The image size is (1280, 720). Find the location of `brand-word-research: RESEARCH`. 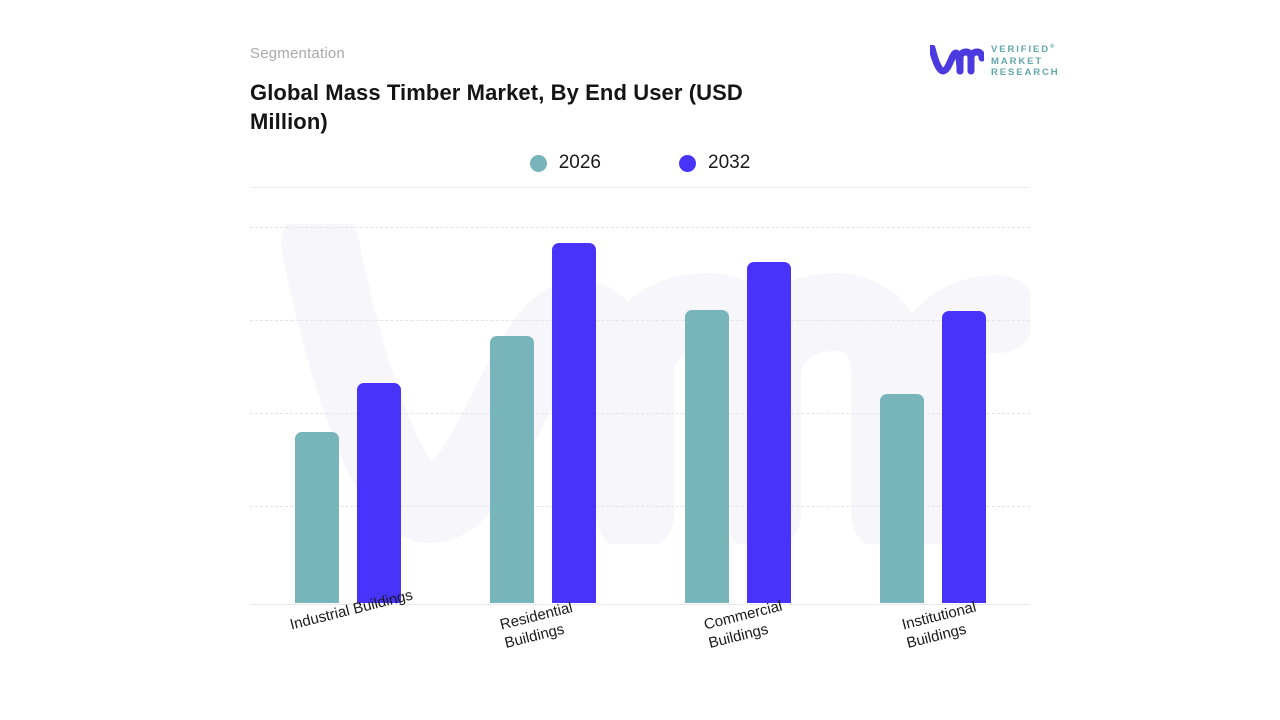

brand-word-research: RESEARCH is located at coordinates (1025, 73).